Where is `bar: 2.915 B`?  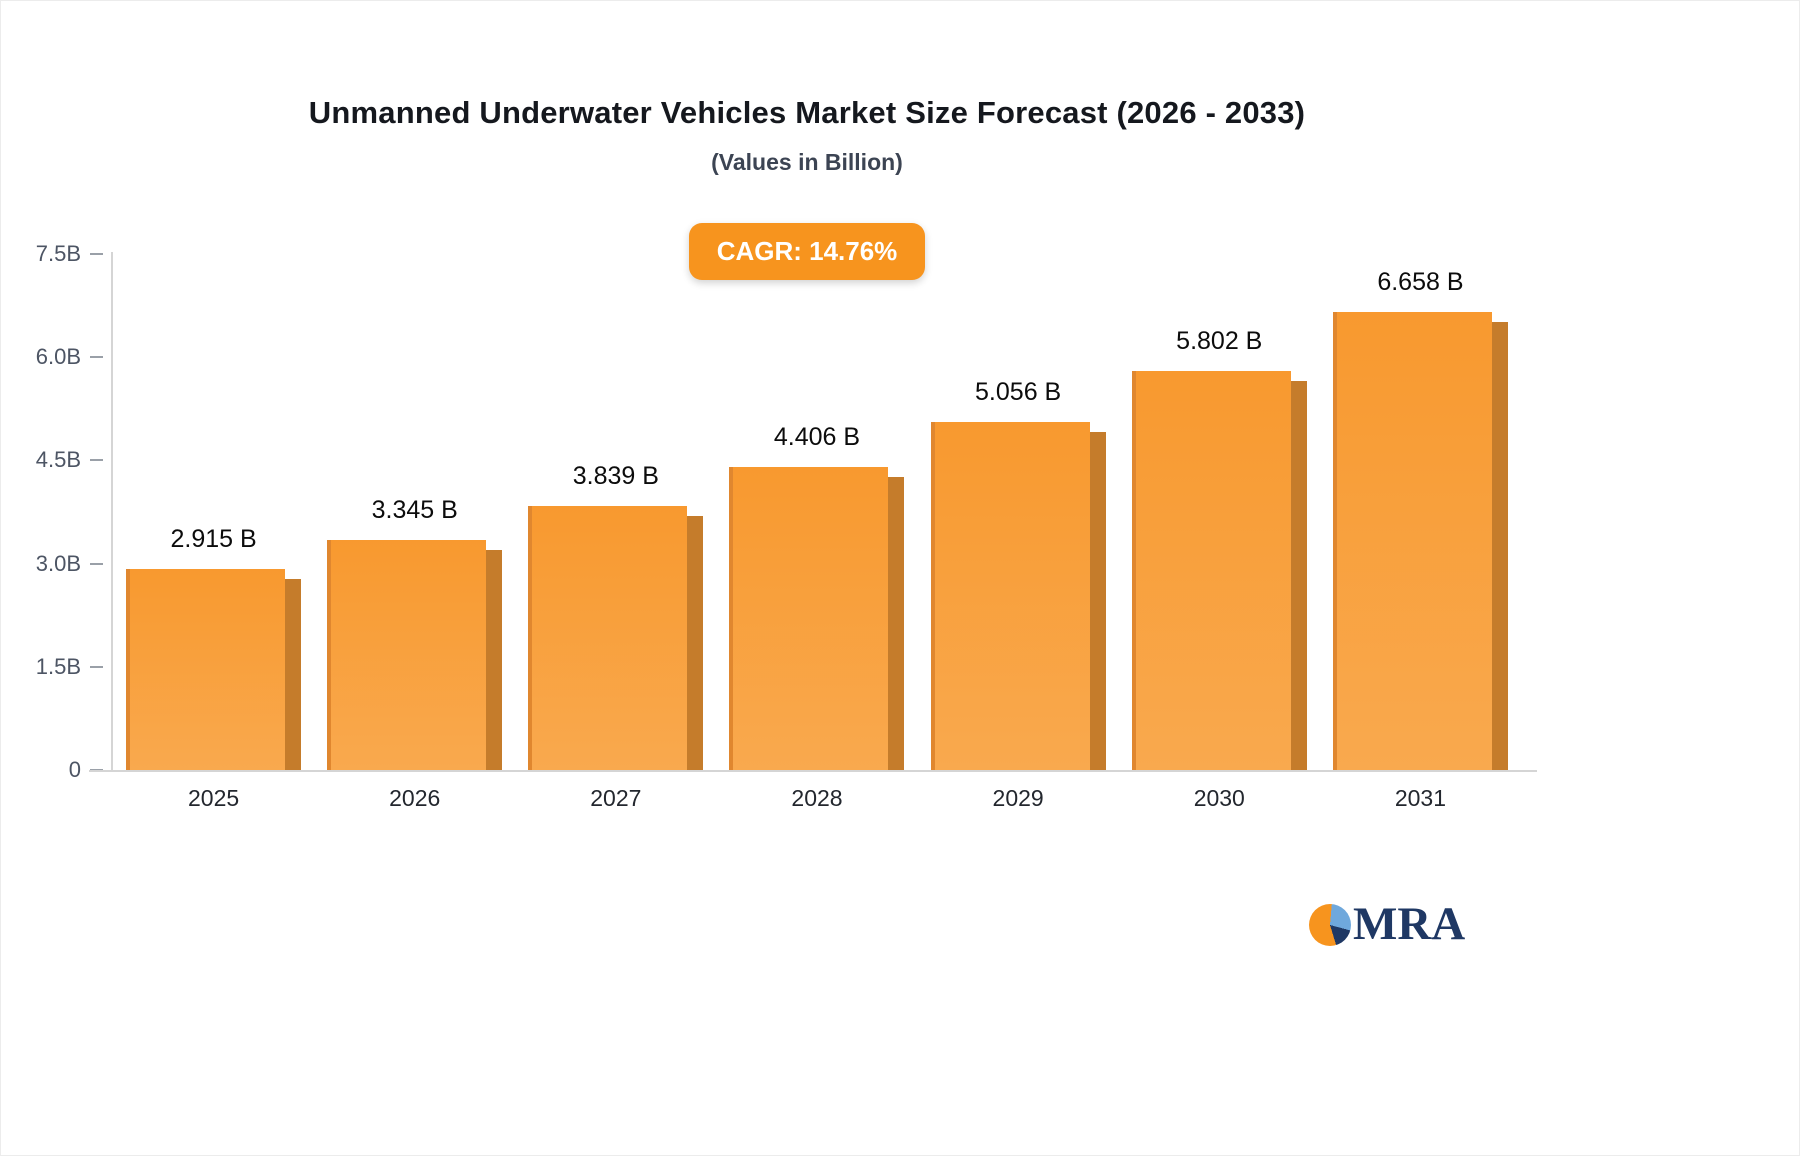 bar: 2.915 B is located at coordinates (214, 647).